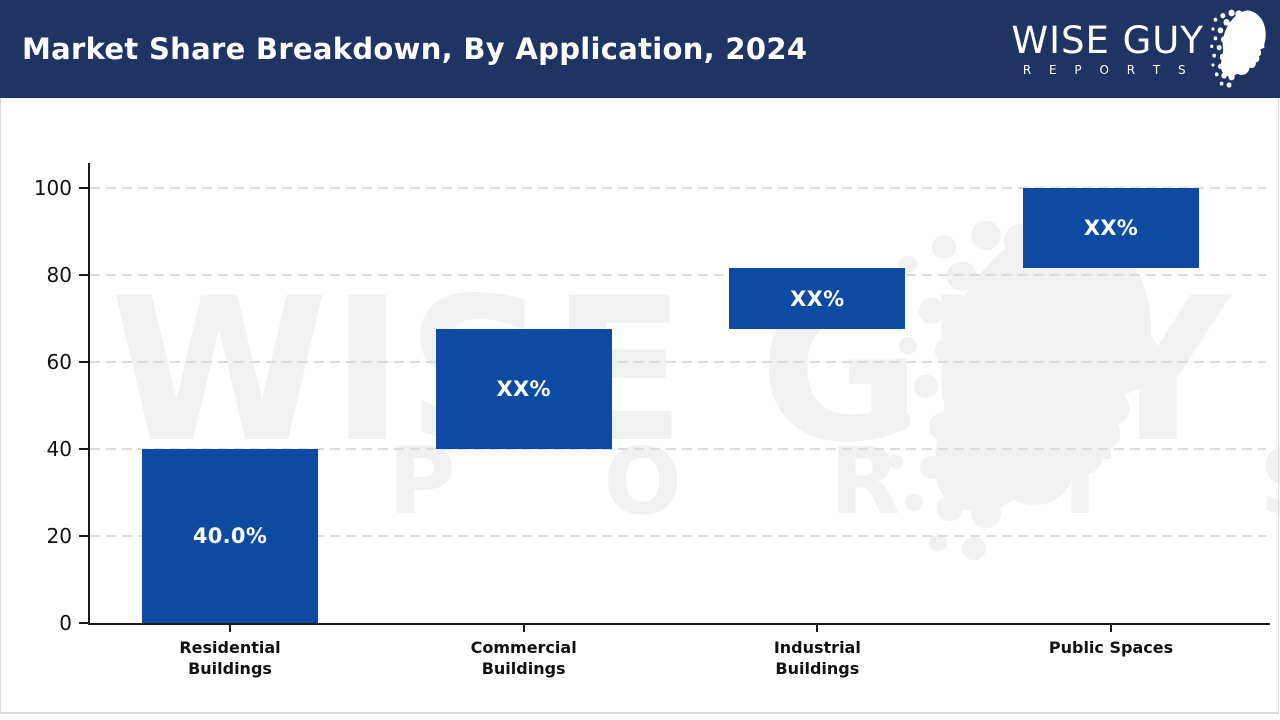 The height and width of the screenshot is (720, 1280). I want to click on y-tick-label-60: 60, so click(59, 362).